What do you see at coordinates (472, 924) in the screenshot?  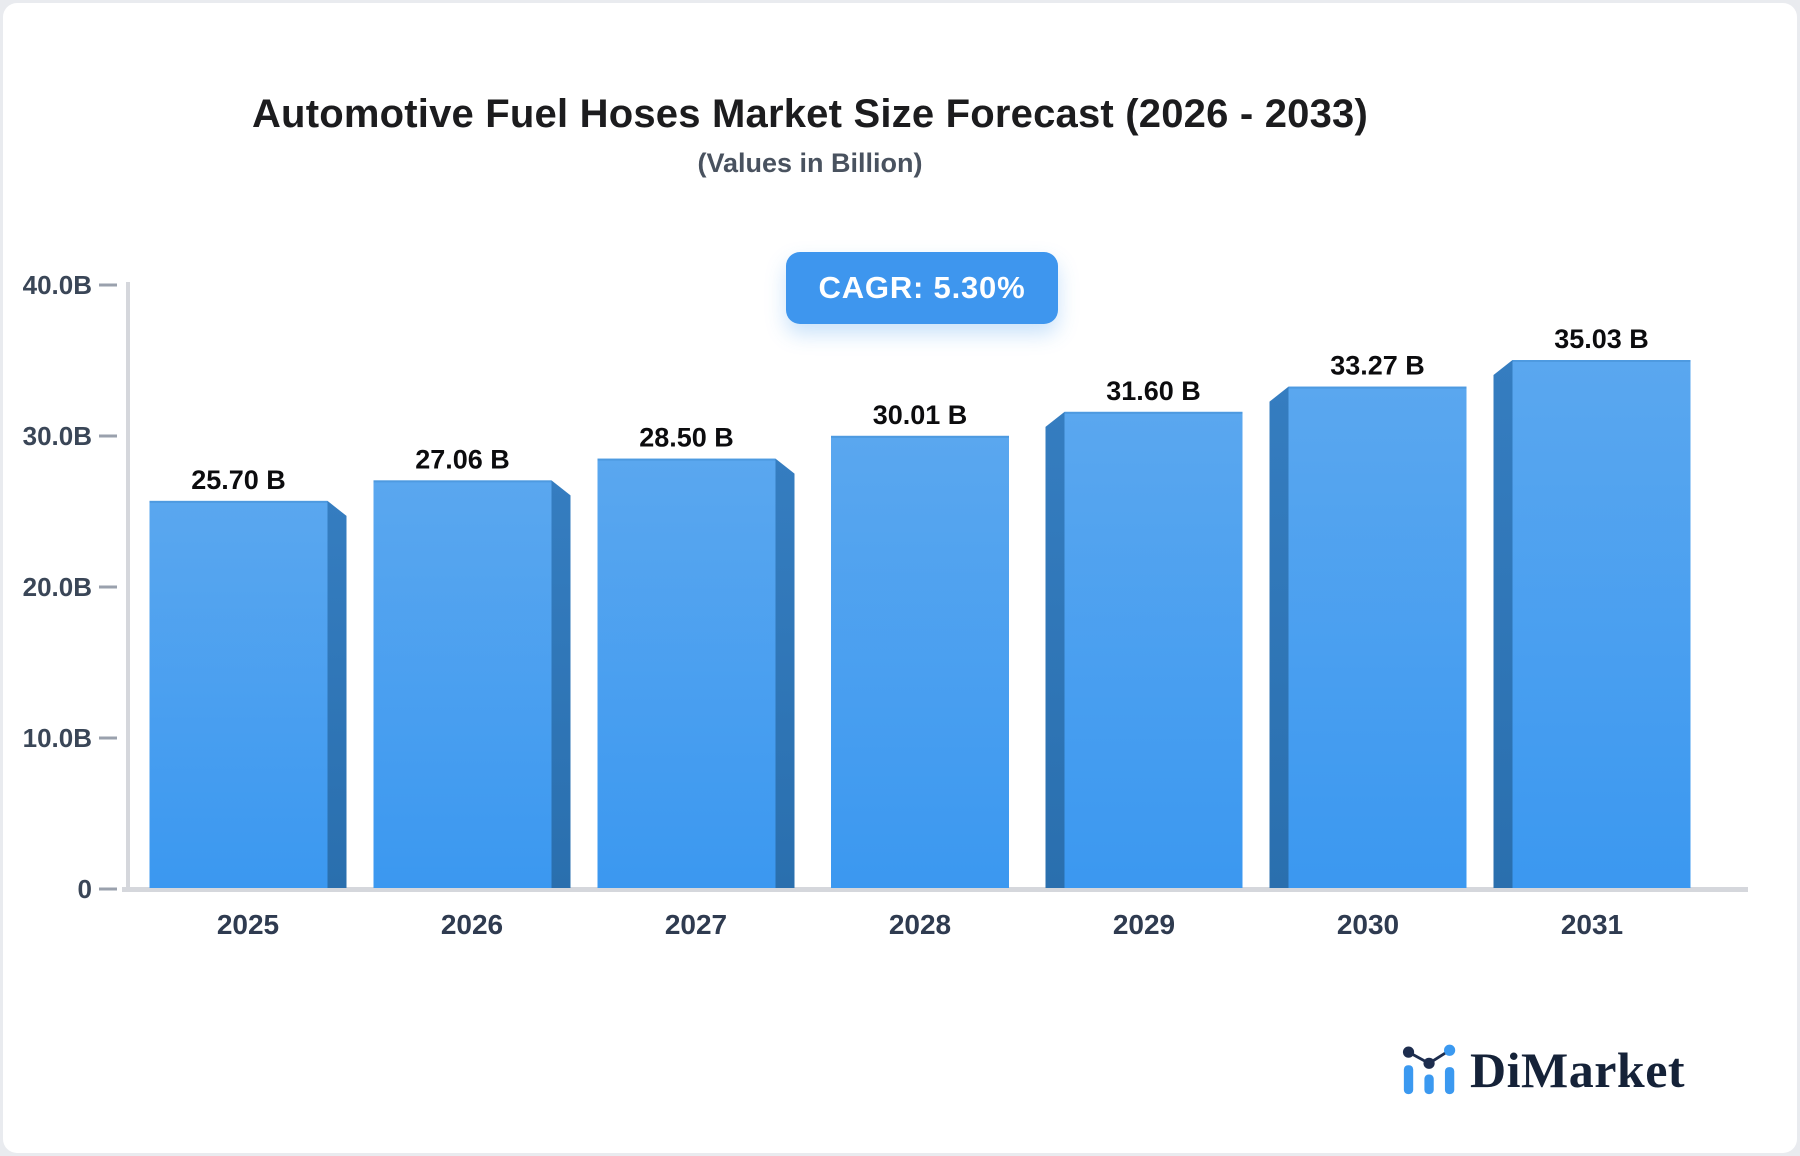 I see `x-tick-label: 2026` at bounding box center [472, 924].